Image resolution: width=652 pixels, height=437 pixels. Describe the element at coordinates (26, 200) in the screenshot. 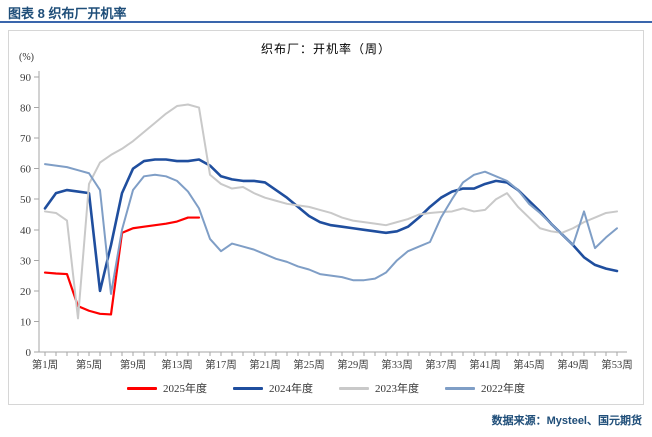

I see `y-axis-tick-label: 50` at that location.